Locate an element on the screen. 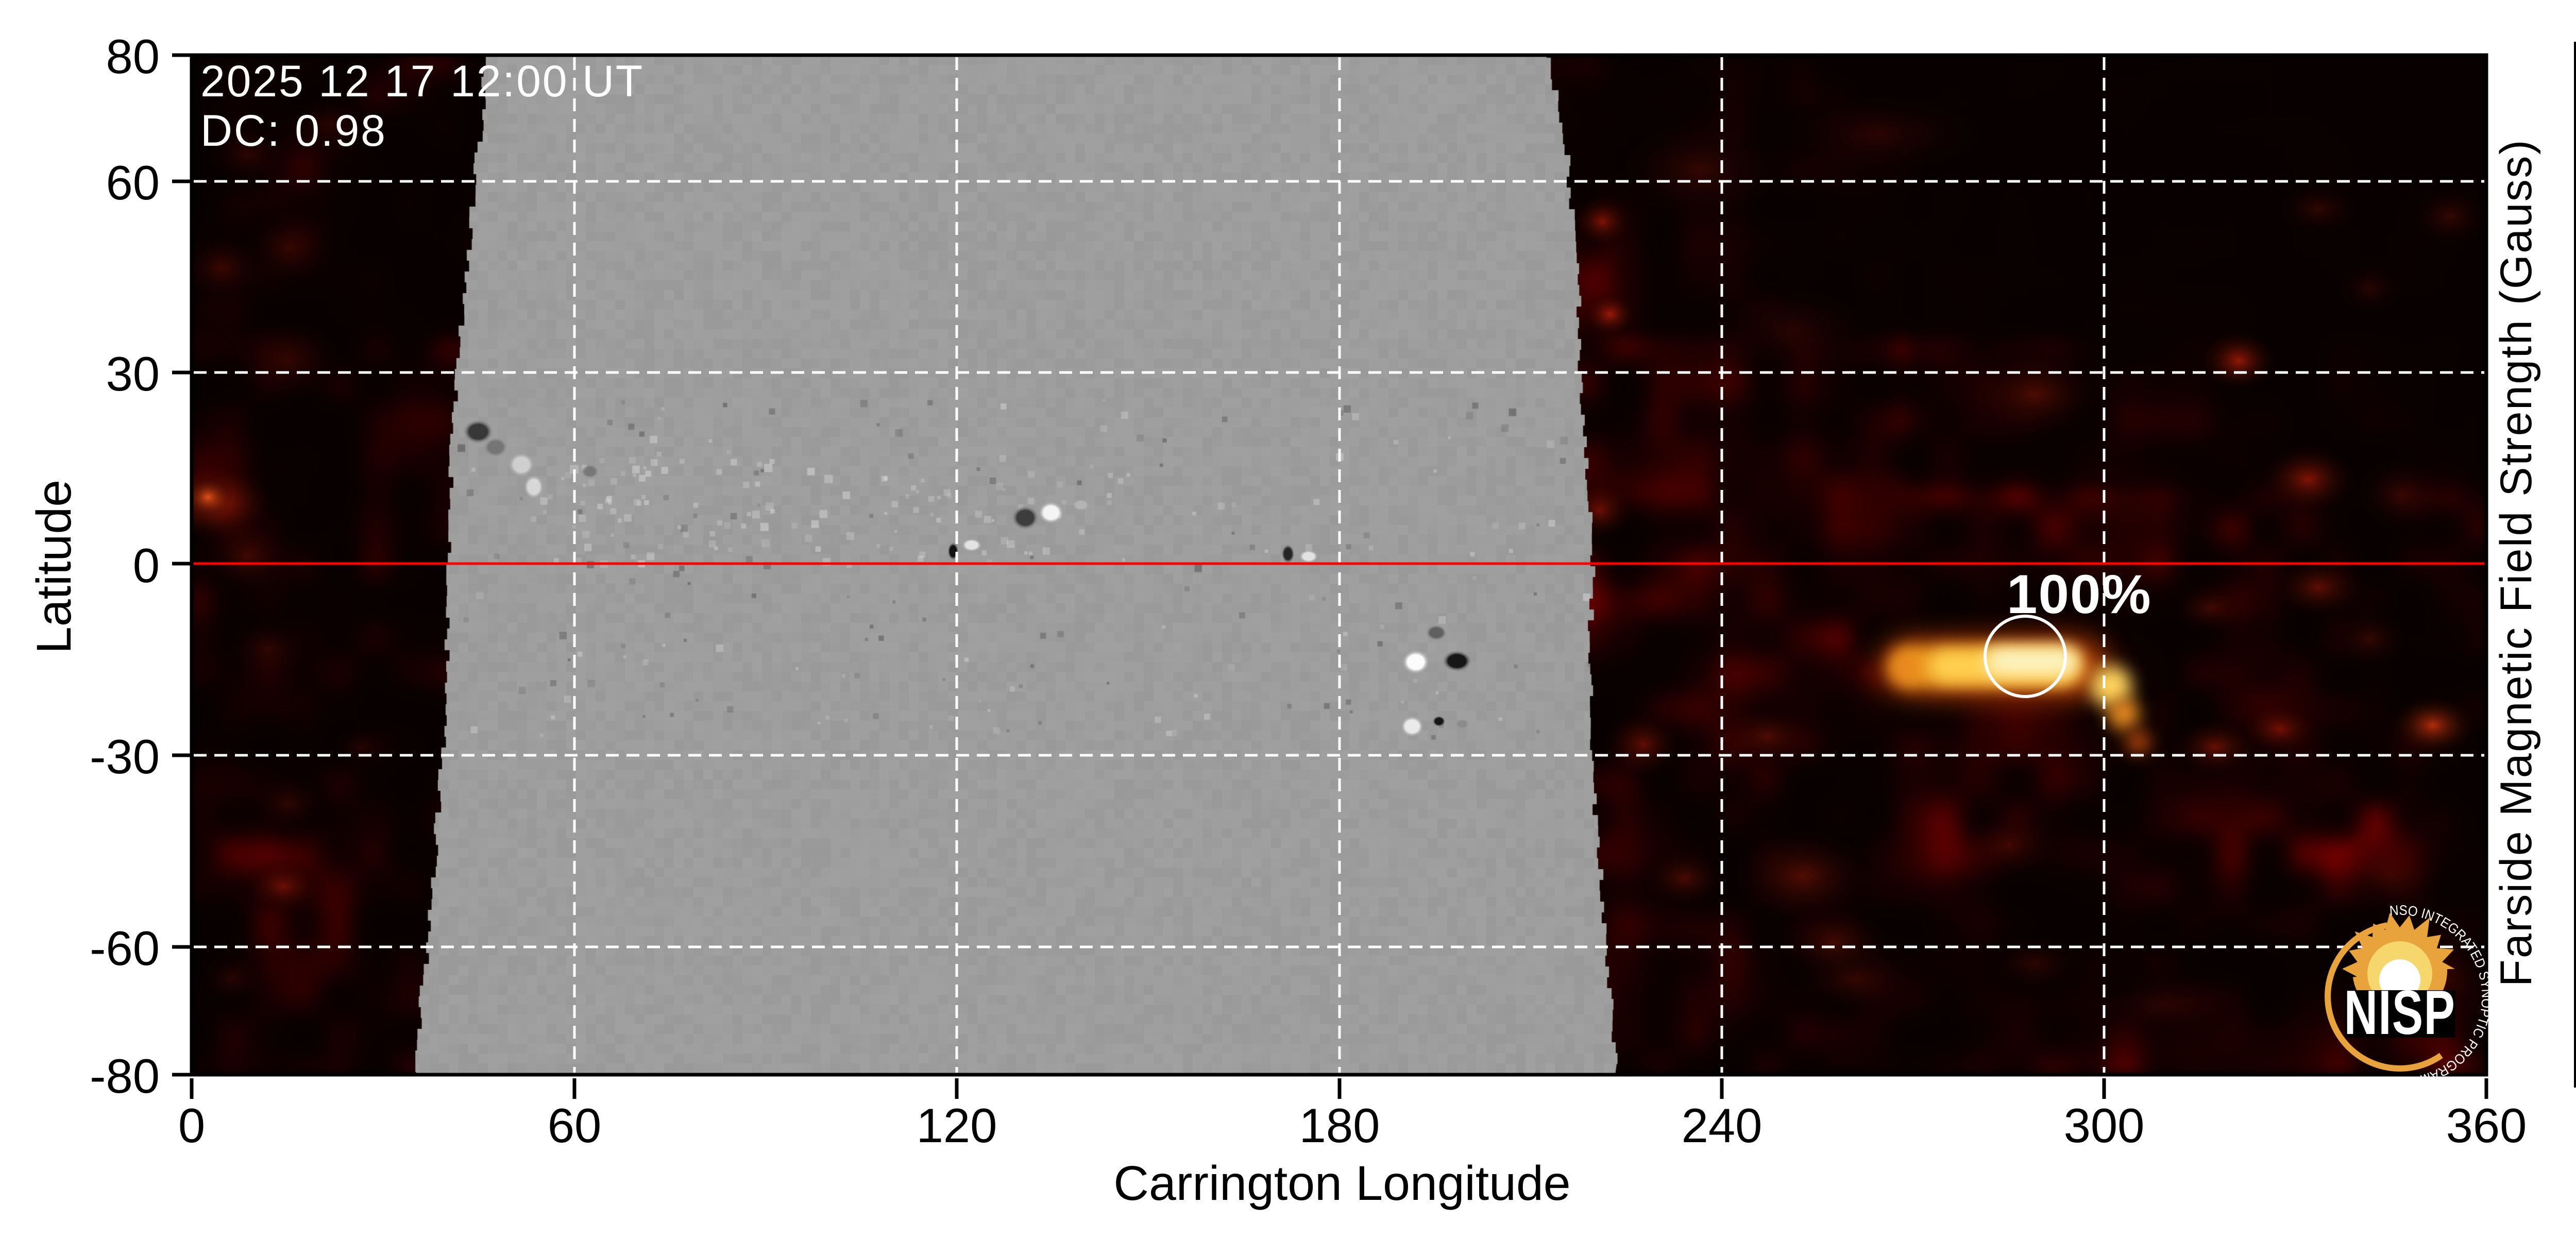 This screenshot has height=1238, width=2576. svg-text: NISP is located at coordinates (2400, 1012).